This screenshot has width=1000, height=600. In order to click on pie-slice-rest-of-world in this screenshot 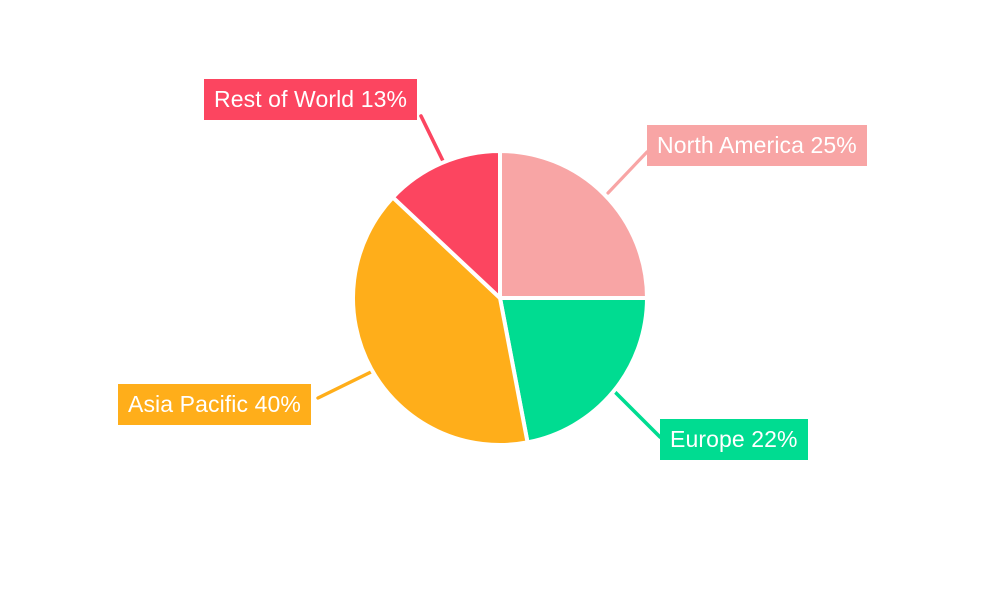, I will do `click(446, 224)`.